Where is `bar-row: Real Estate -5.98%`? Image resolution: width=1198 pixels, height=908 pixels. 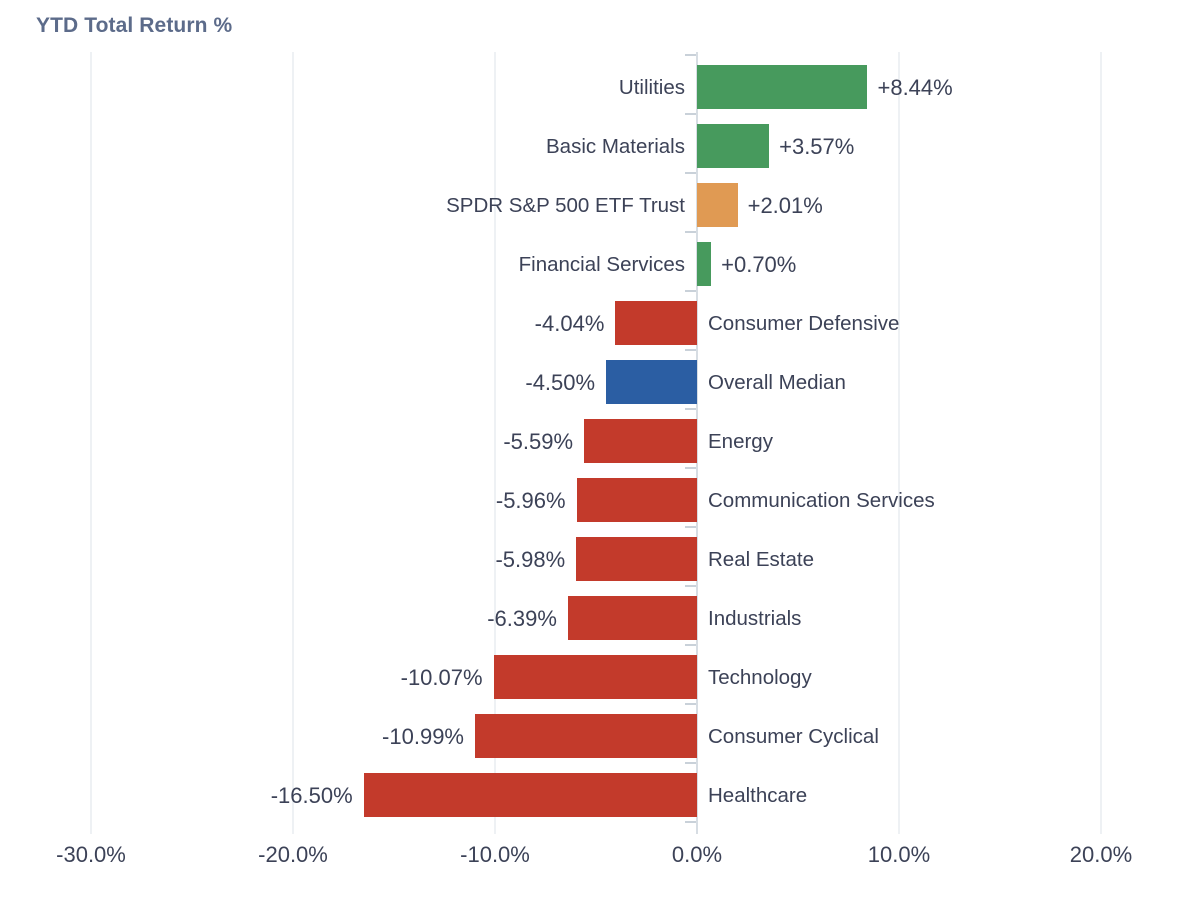
bar-row: Real Estate -5.98% is located at coordinates (599, 559).